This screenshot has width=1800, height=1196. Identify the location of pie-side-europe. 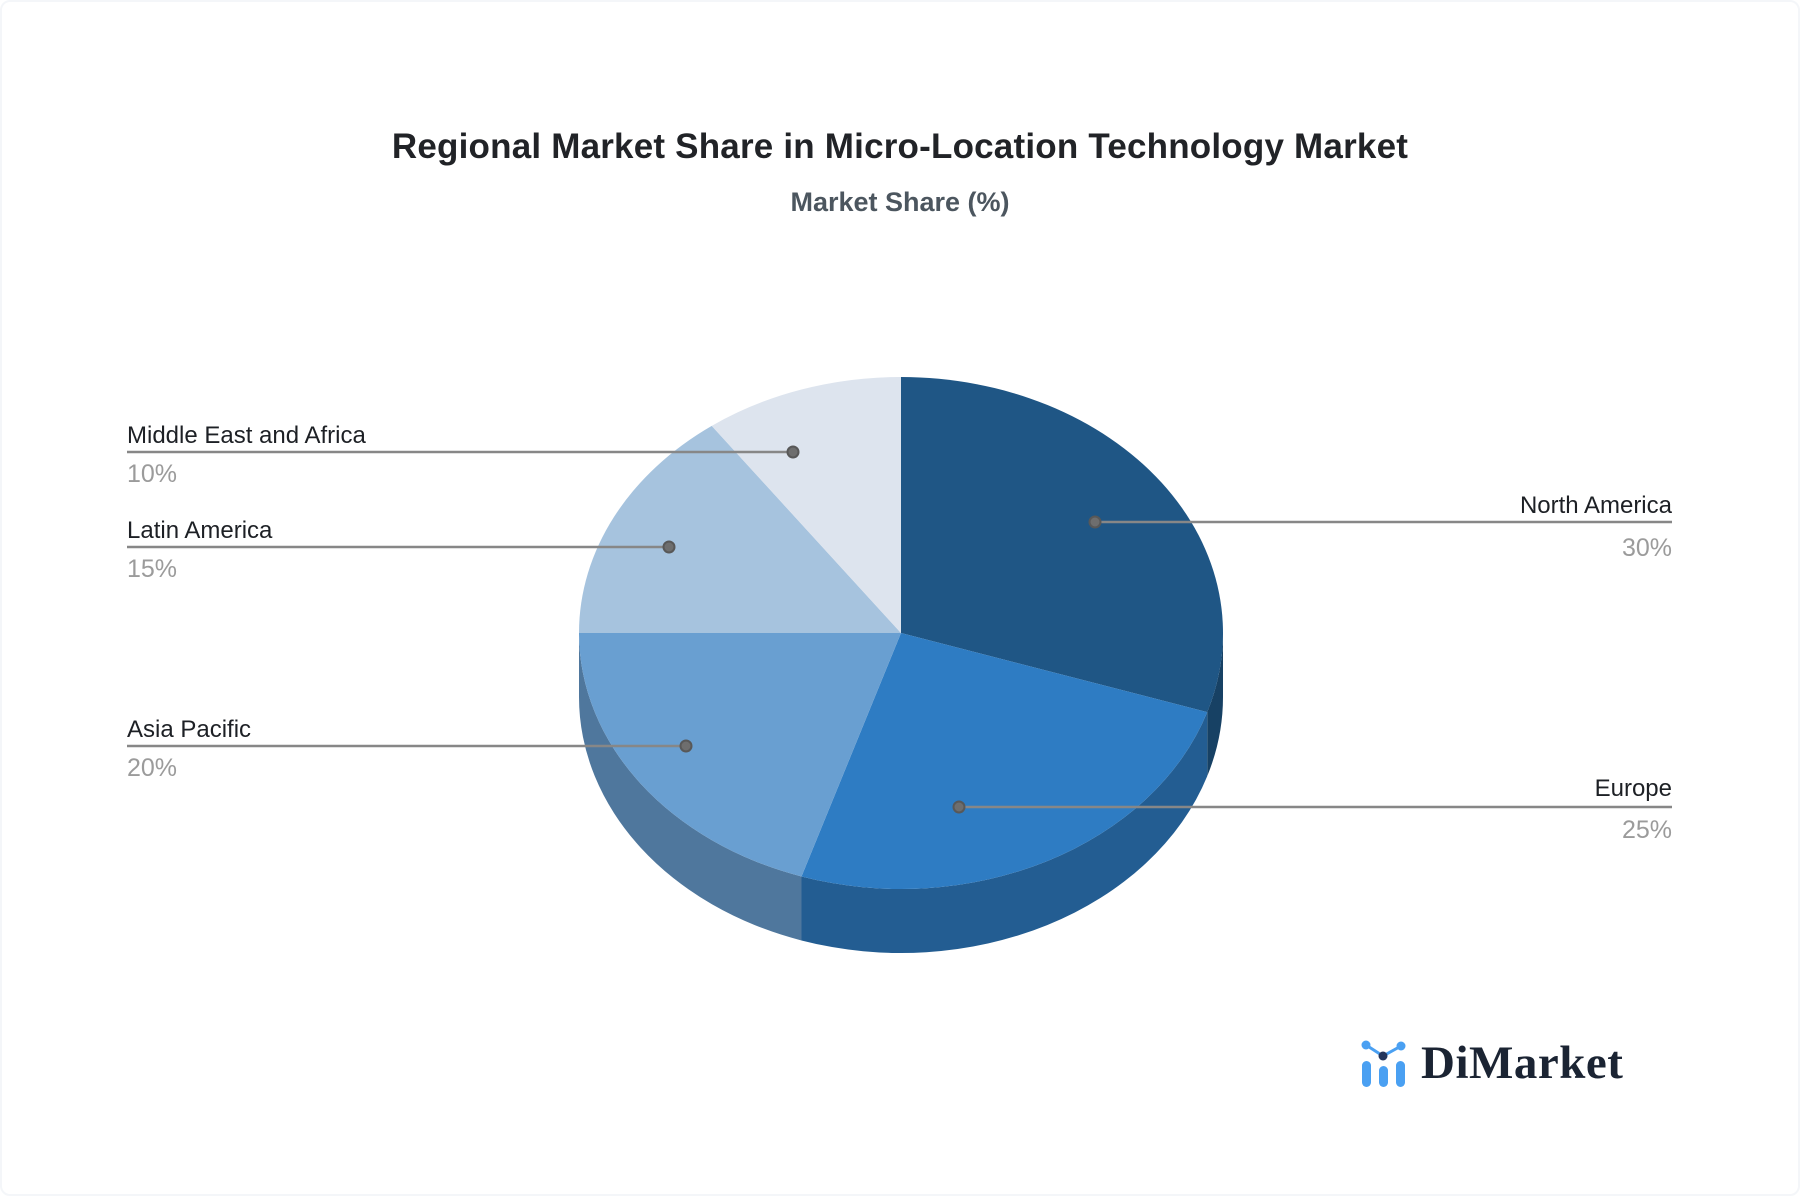
(1004, 832).